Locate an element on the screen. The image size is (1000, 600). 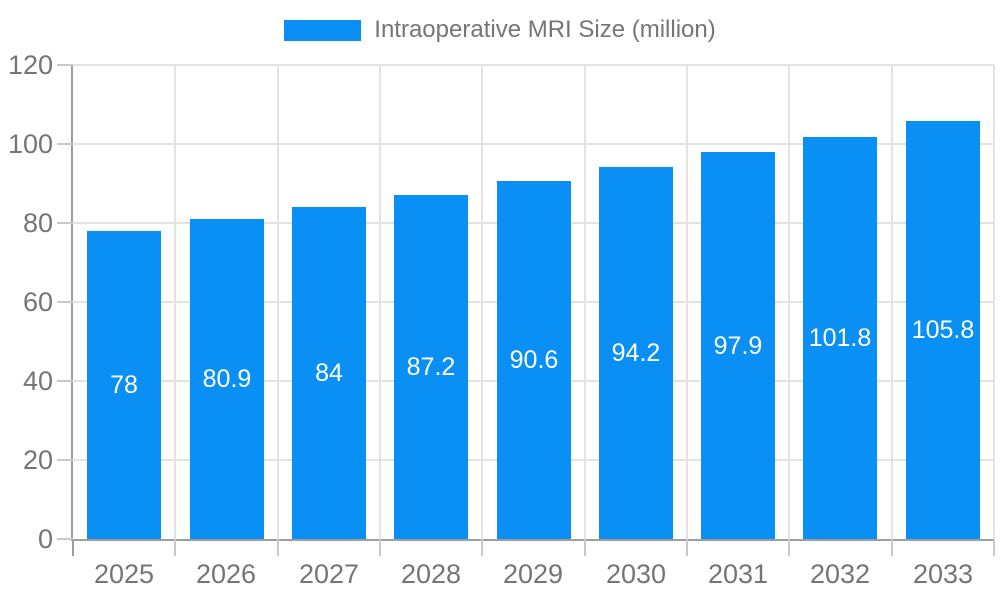
bar-2032 is located at coordinates (840, 338).